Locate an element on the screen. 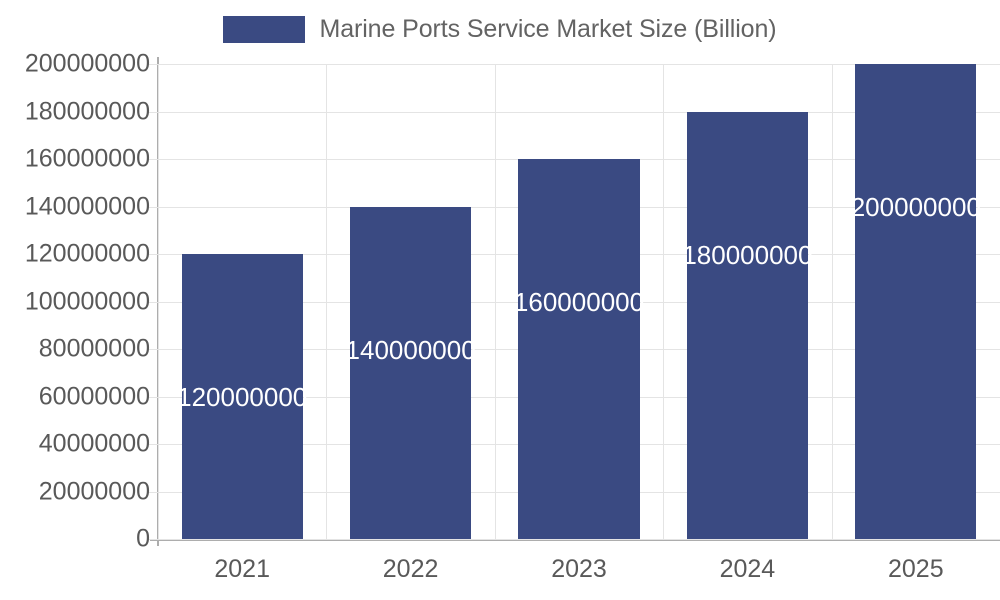 This screenshot has width=1000, height=600. x-axis-line is located at coordinates (575, 540).